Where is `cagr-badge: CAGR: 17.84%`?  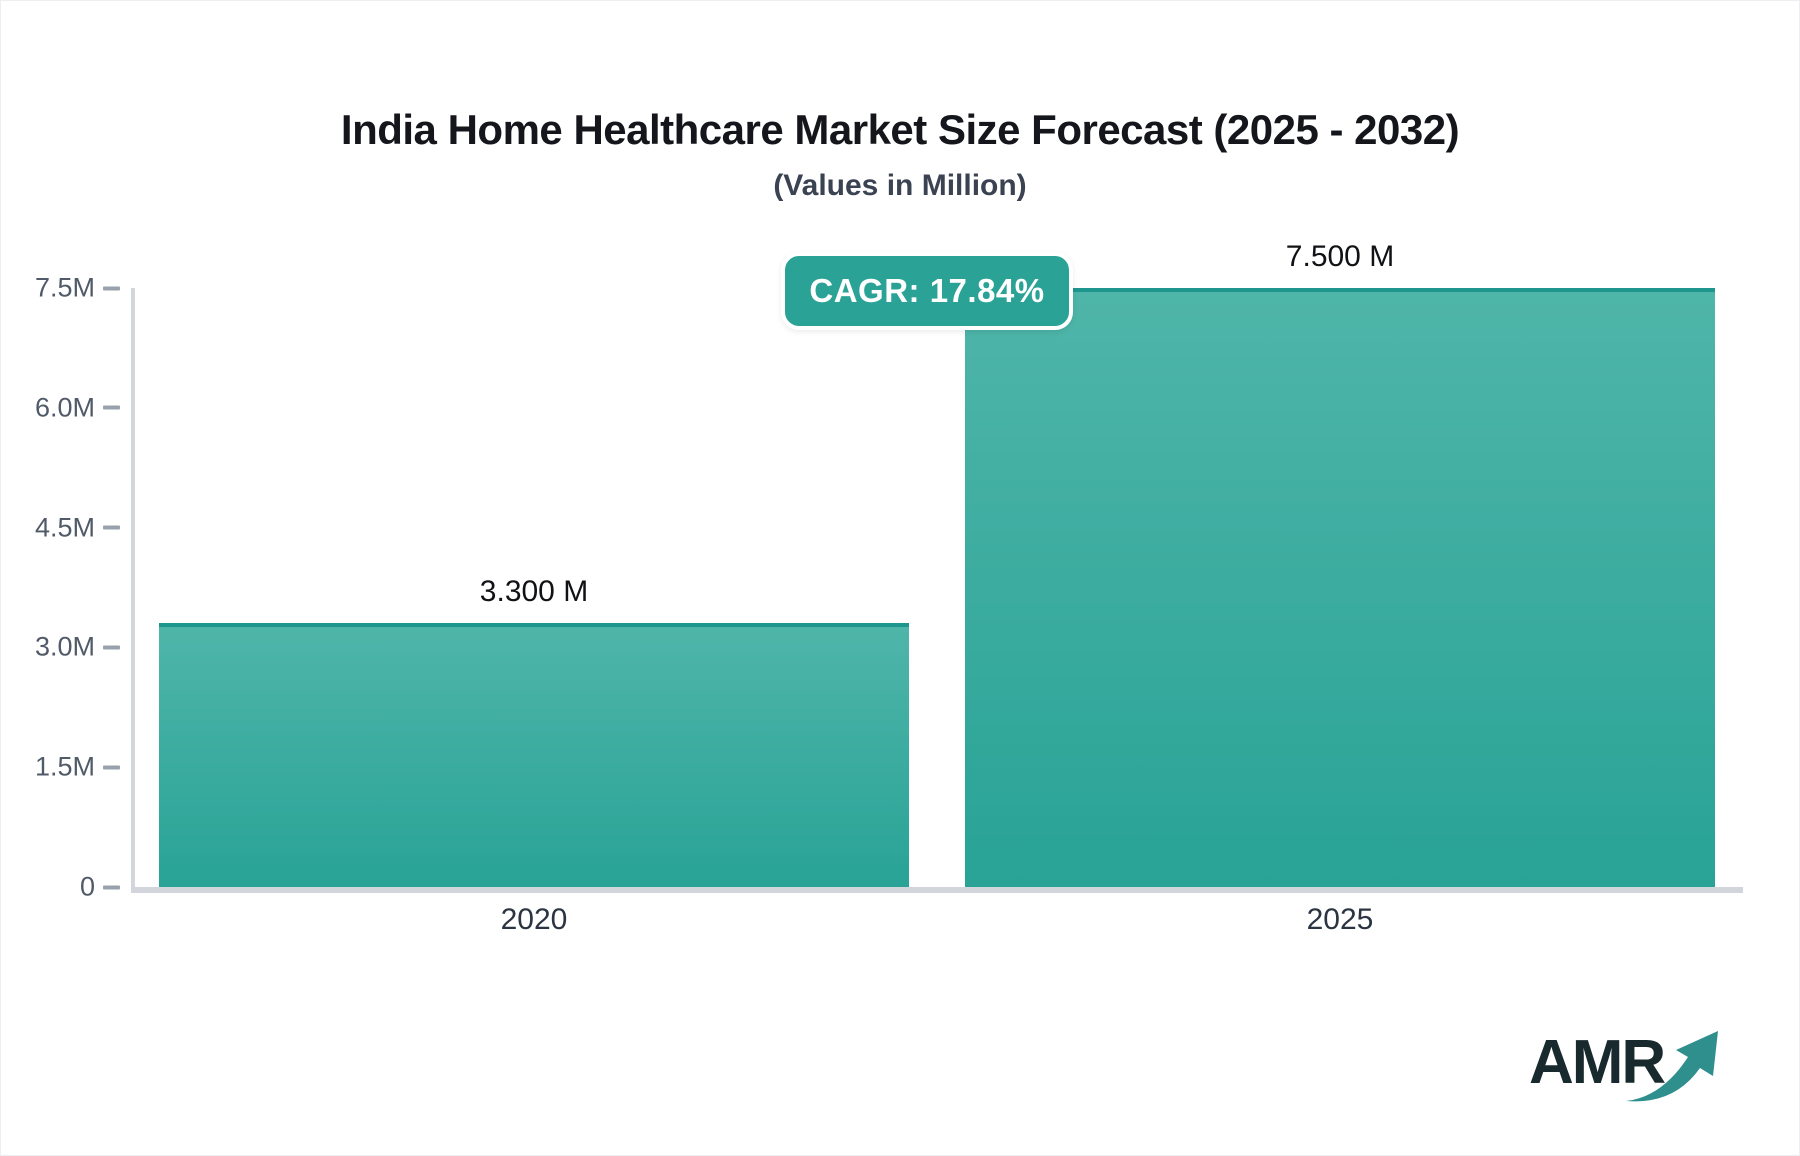
cagr-badge: CAGR: 17.84% is located at coordinates (927, 291).